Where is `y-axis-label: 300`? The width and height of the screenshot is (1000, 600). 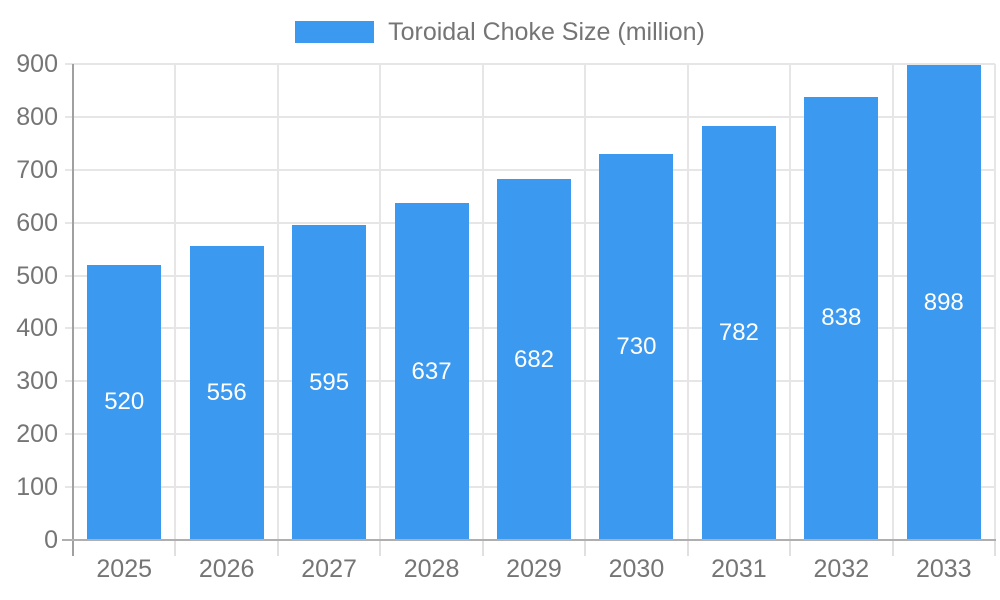 y-axis-label: 300 is located at coordinates (37, 381).